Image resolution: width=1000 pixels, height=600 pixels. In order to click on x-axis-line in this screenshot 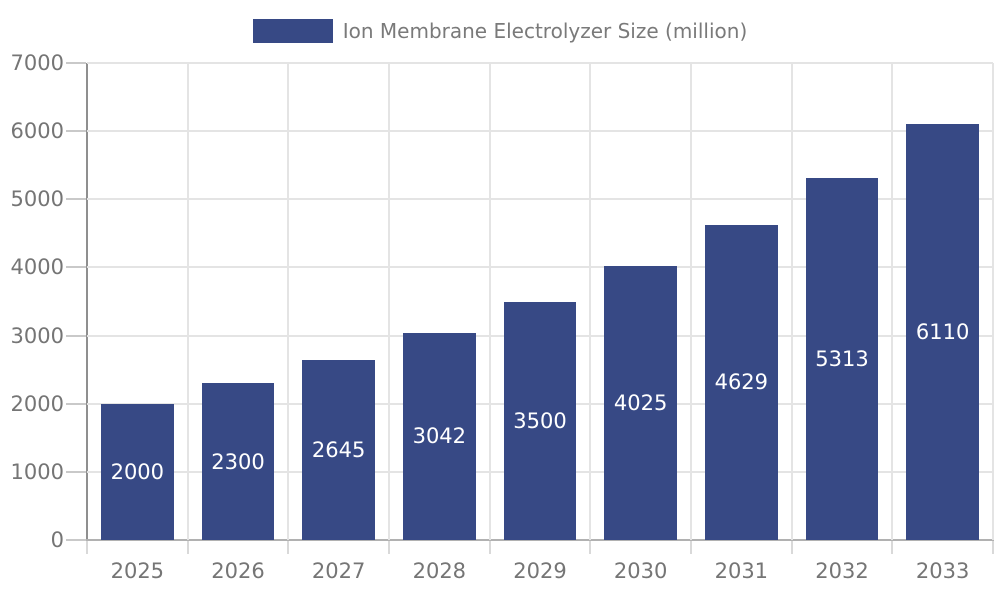, I will do `click(540, 540)`.